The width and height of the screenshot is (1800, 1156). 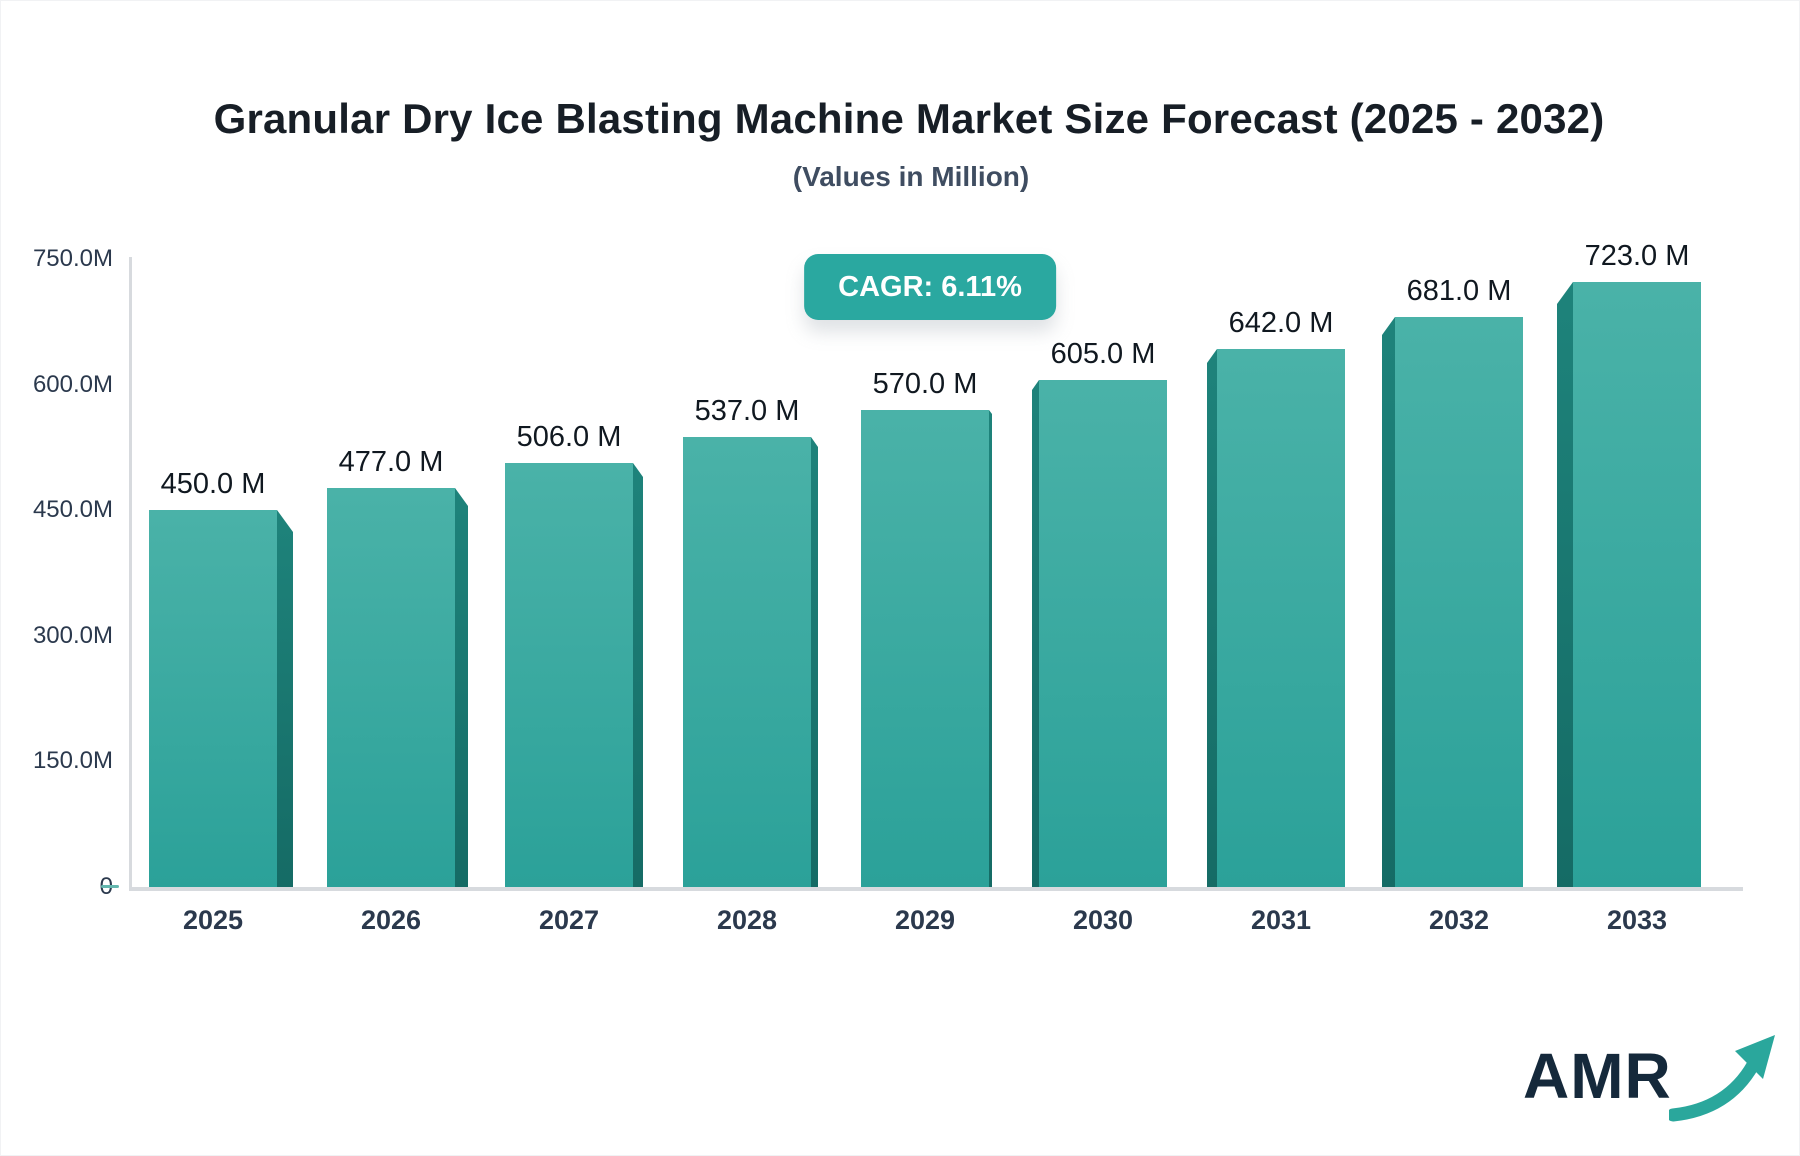 What do you see at coordinates (569, 437) in the screenshot?
I see `value-label-2027: 506.0 M` at bounding box center [569, 437].